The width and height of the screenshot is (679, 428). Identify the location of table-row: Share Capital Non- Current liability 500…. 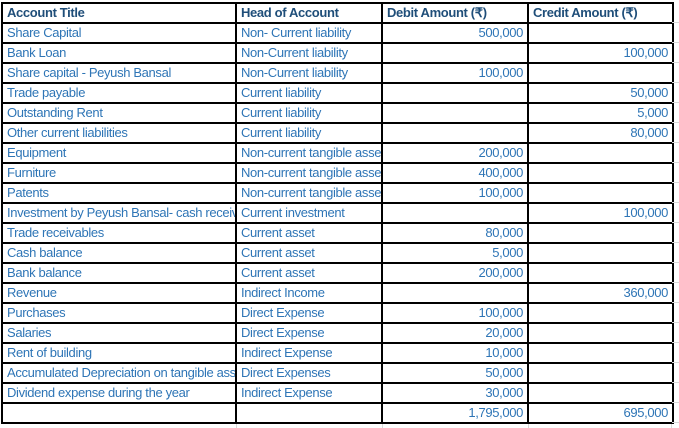
(337, 33).